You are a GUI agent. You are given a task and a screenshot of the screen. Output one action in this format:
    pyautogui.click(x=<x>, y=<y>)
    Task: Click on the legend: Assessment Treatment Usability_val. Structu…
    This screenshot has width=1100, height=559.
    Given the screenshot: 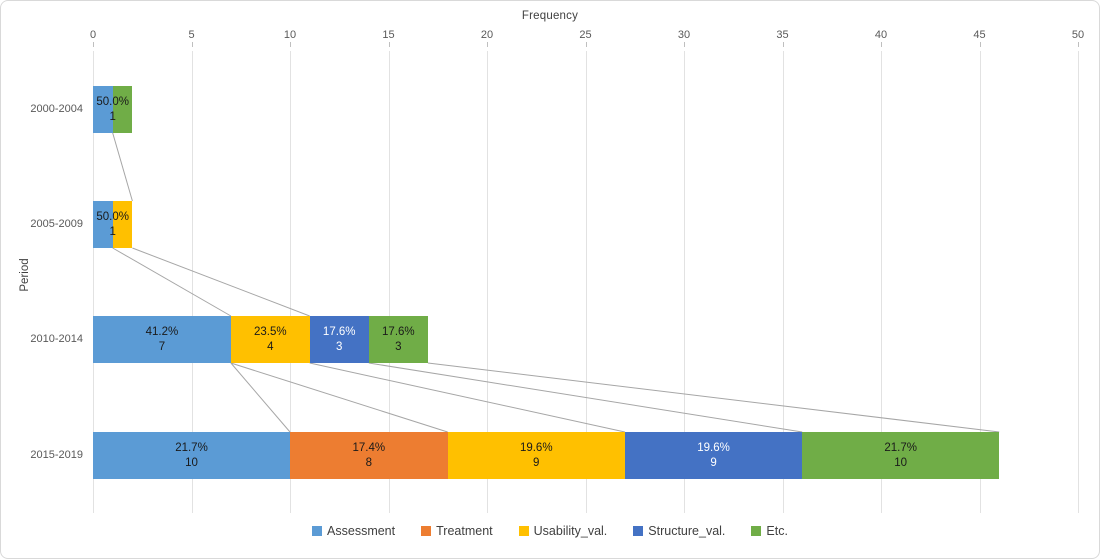 What is the action you would take?
    pyautogui.click(x=550, y=531)
    